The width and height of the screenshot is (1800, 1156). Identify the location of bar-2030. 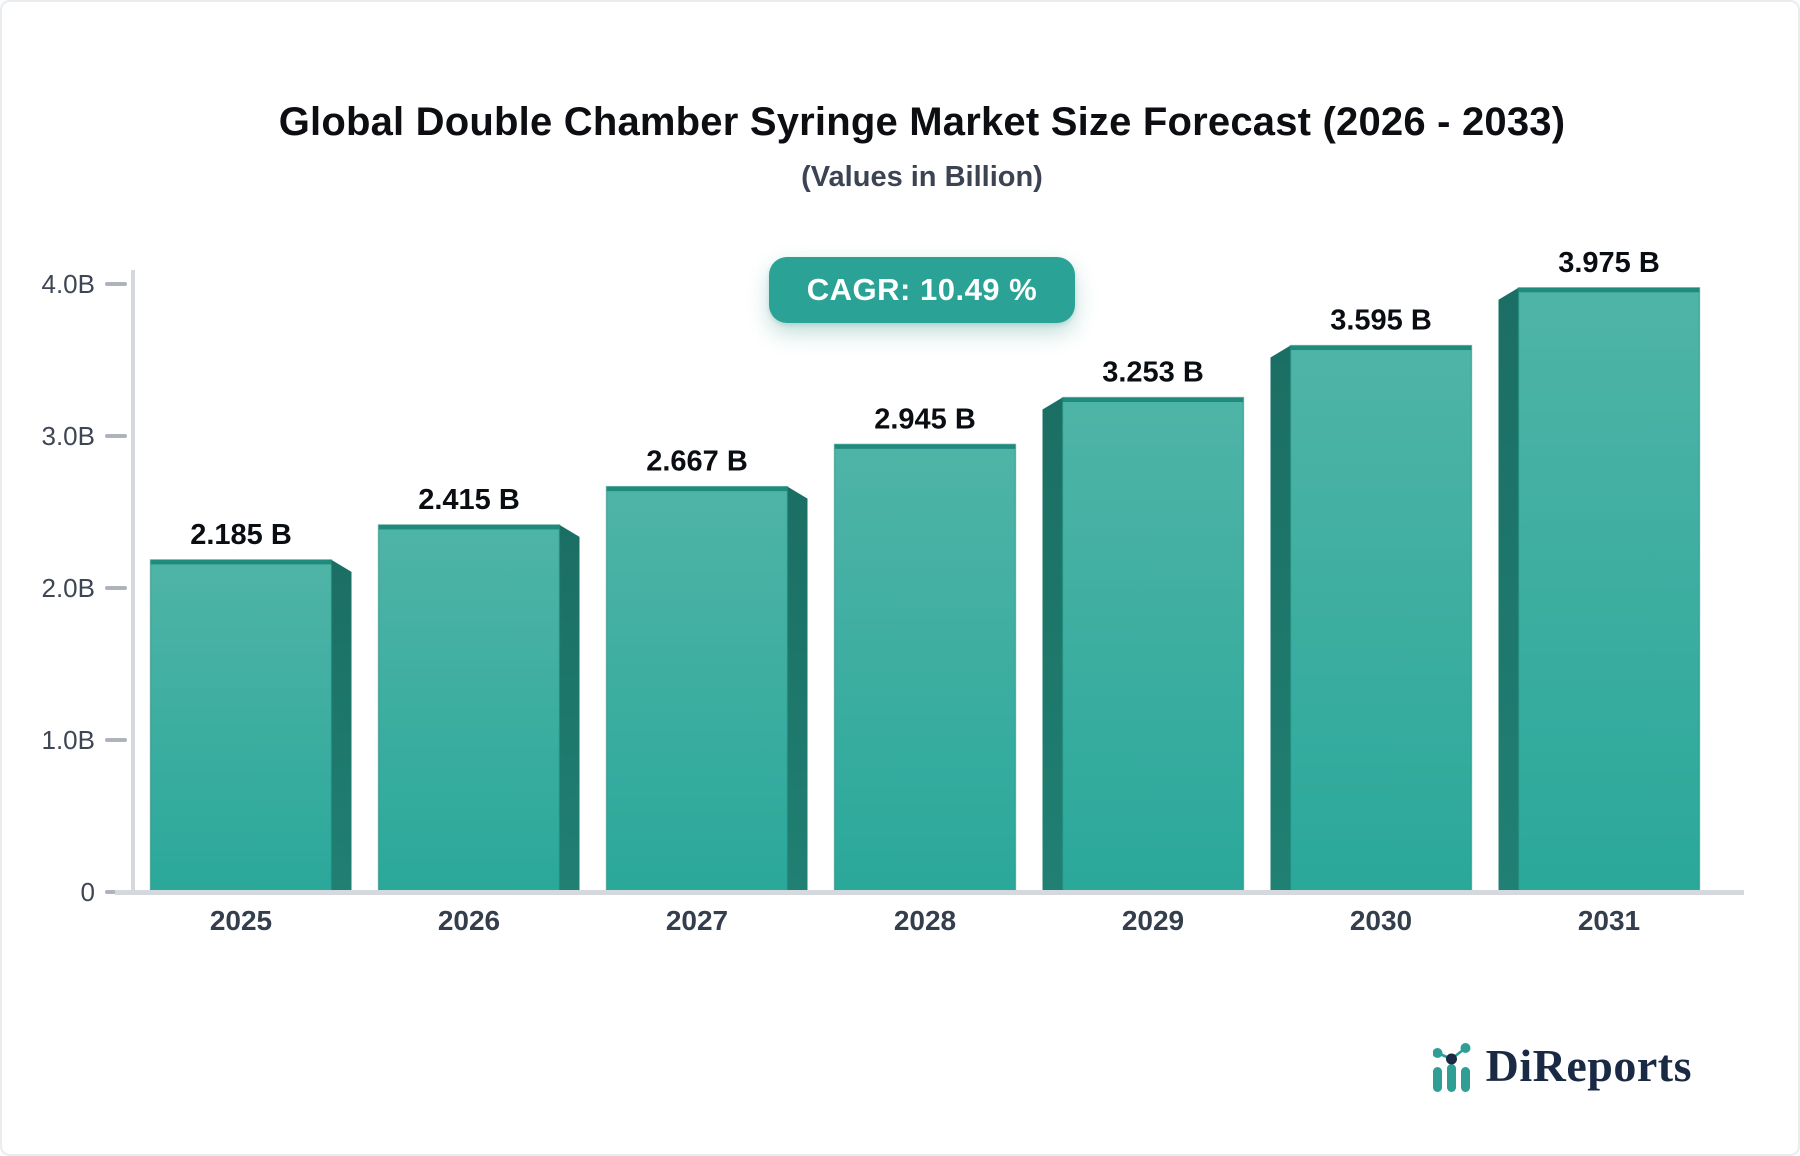
(1381, 618).